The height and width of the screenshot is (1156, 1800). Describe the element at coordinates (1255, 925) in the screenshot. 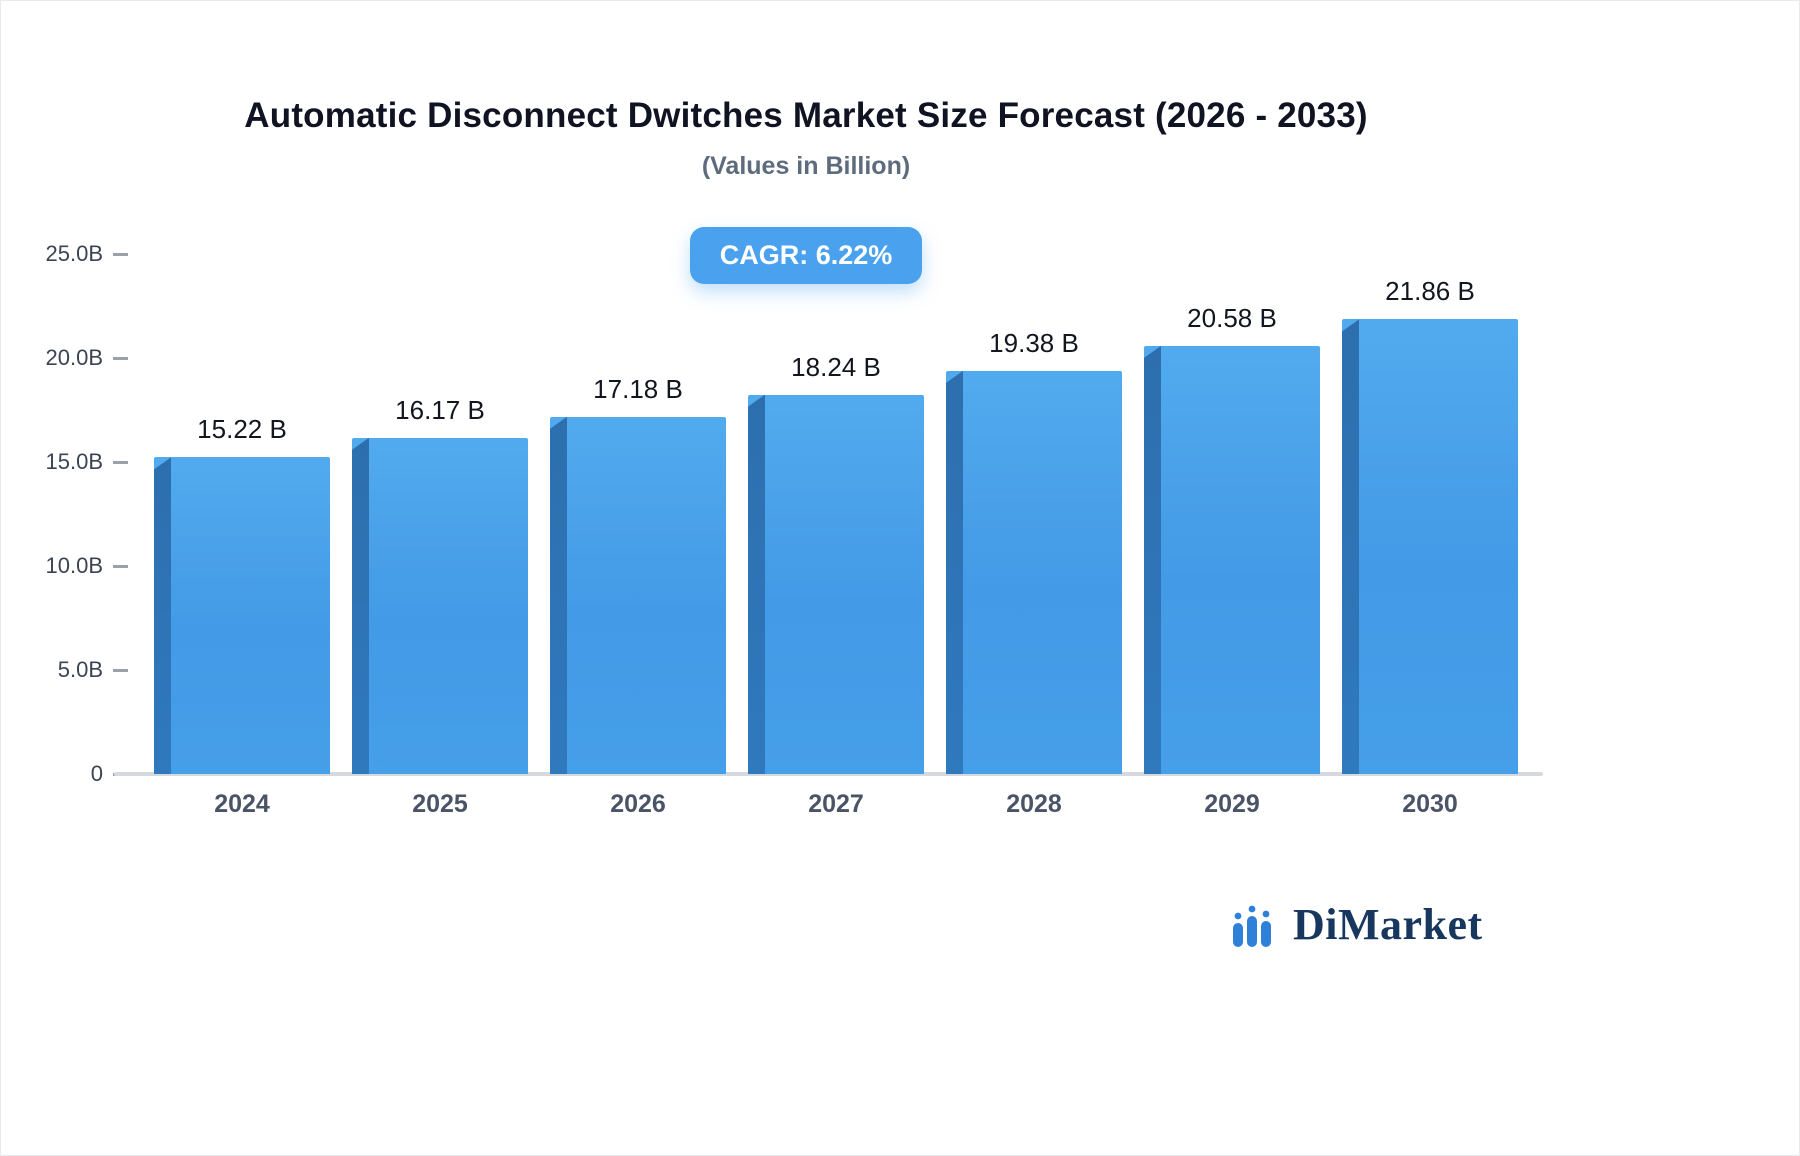

I see `bar-chart-icon` at that location.